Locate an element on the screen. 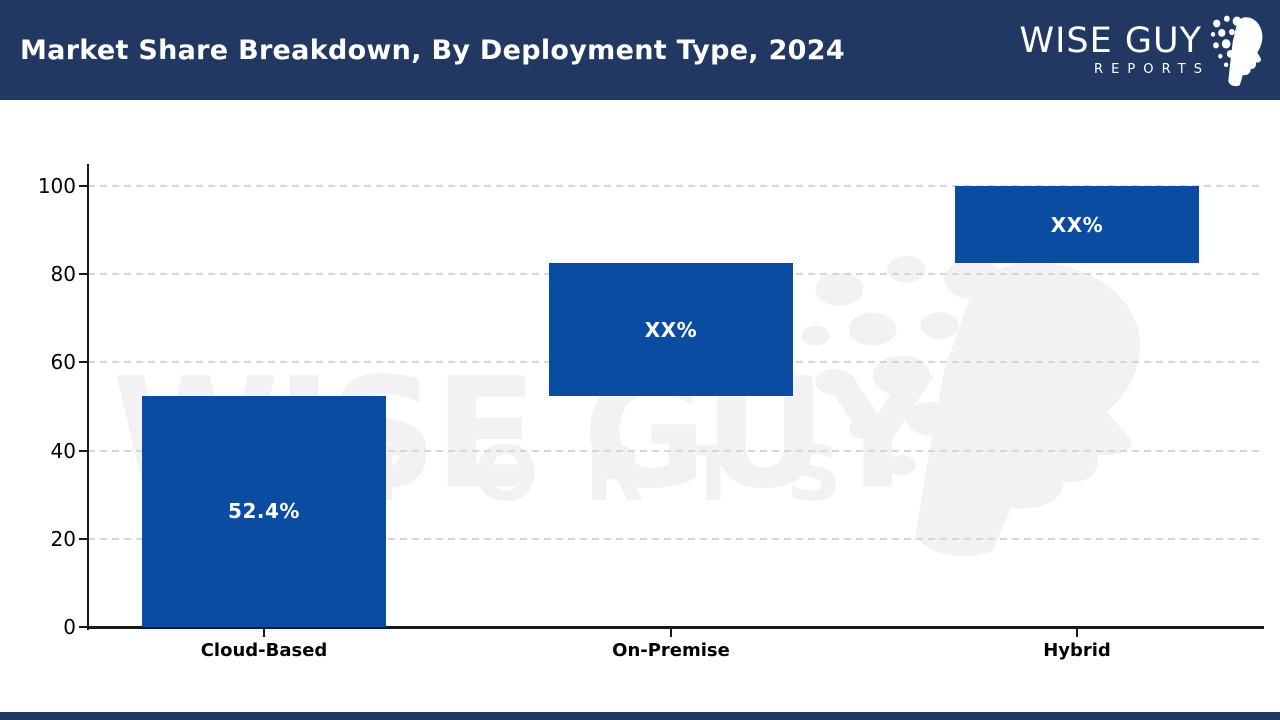  bar-value-label: 52.4% is located at coordinates (264, 511).